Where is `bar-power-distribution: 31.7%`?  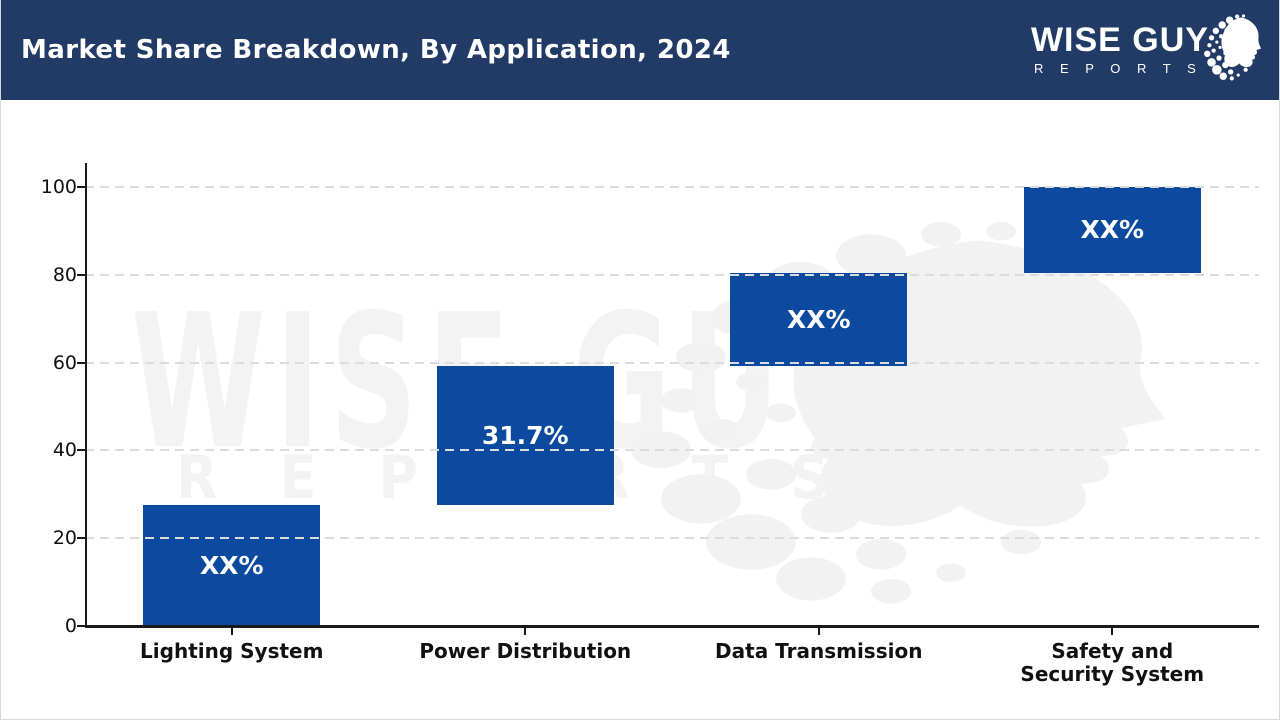 bar-power-distribution: 31.7% is located at coordinates (525, 436).